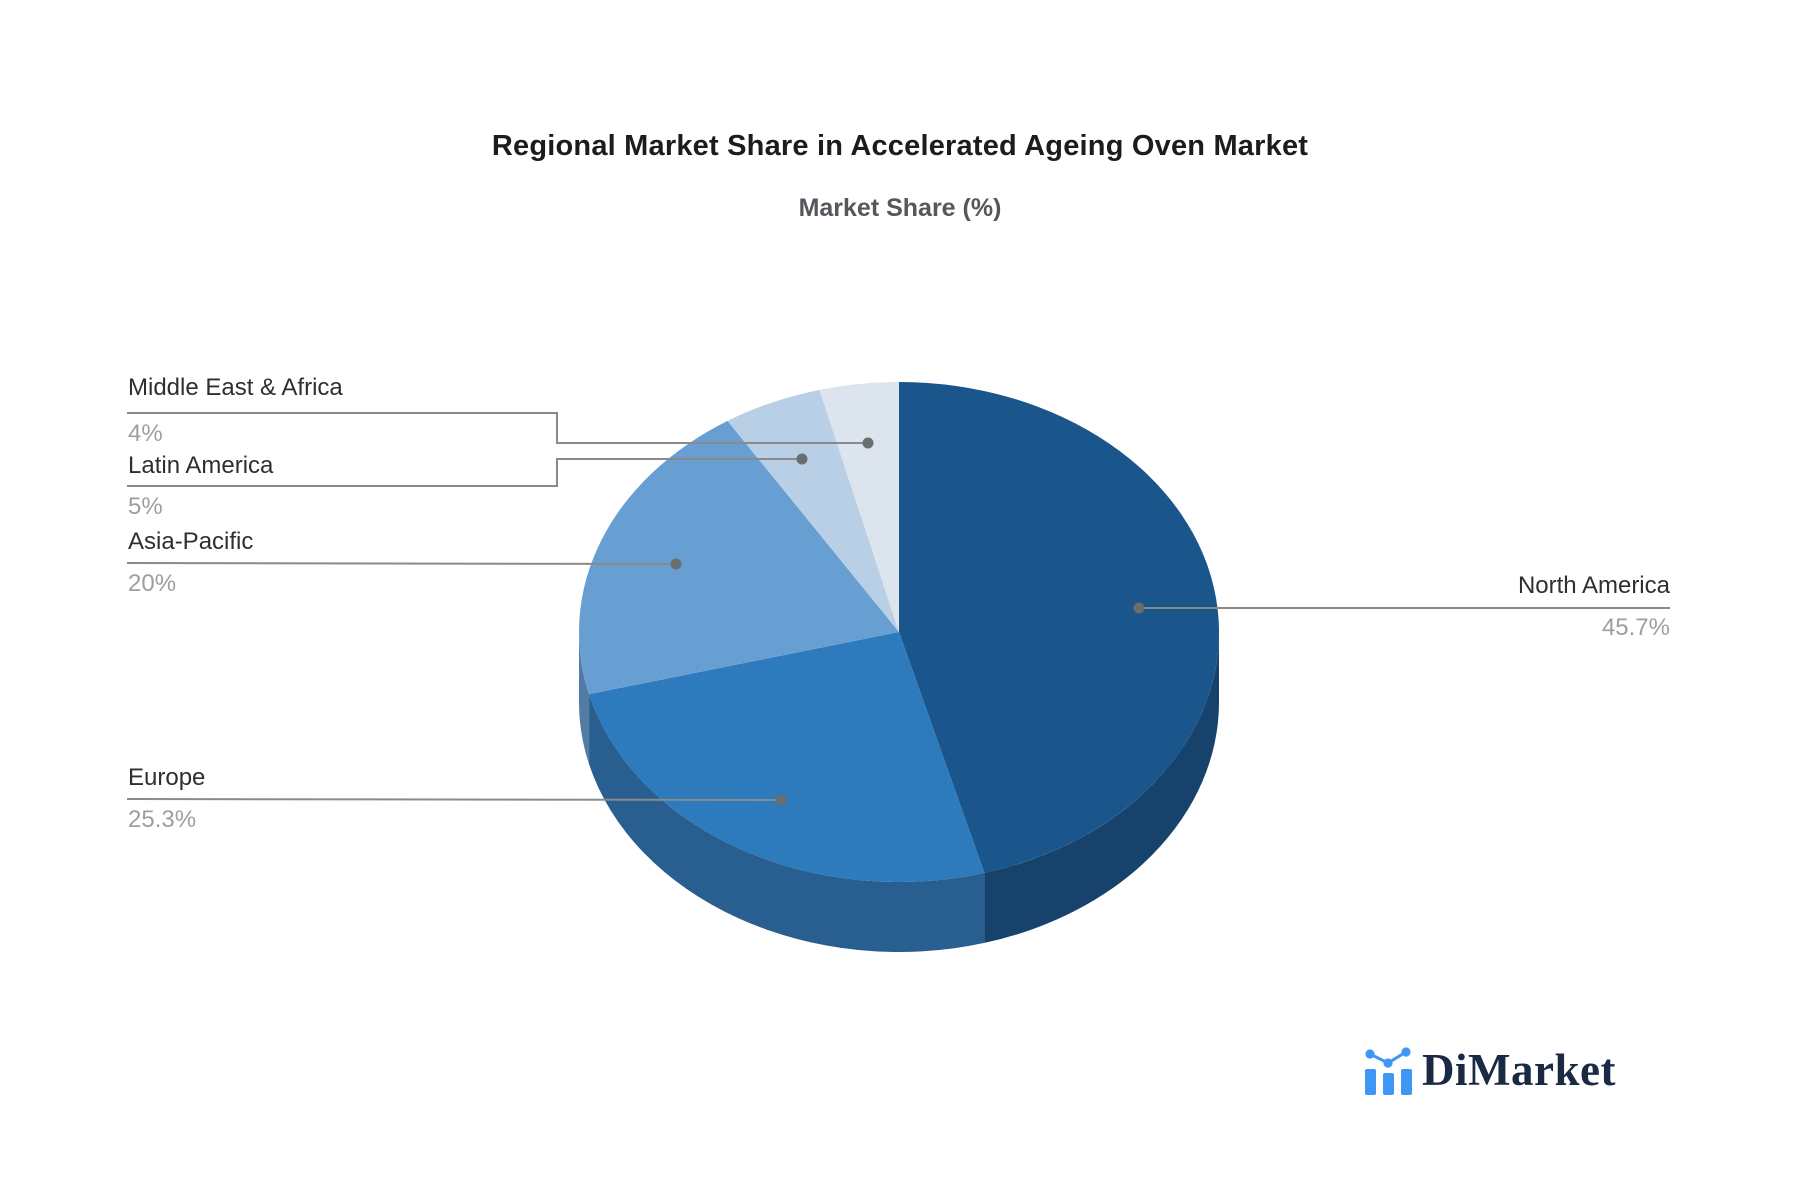 This screenshot has height=1196, width=1800. I want to click on connector-middle-east-africa, so click(495, 428).